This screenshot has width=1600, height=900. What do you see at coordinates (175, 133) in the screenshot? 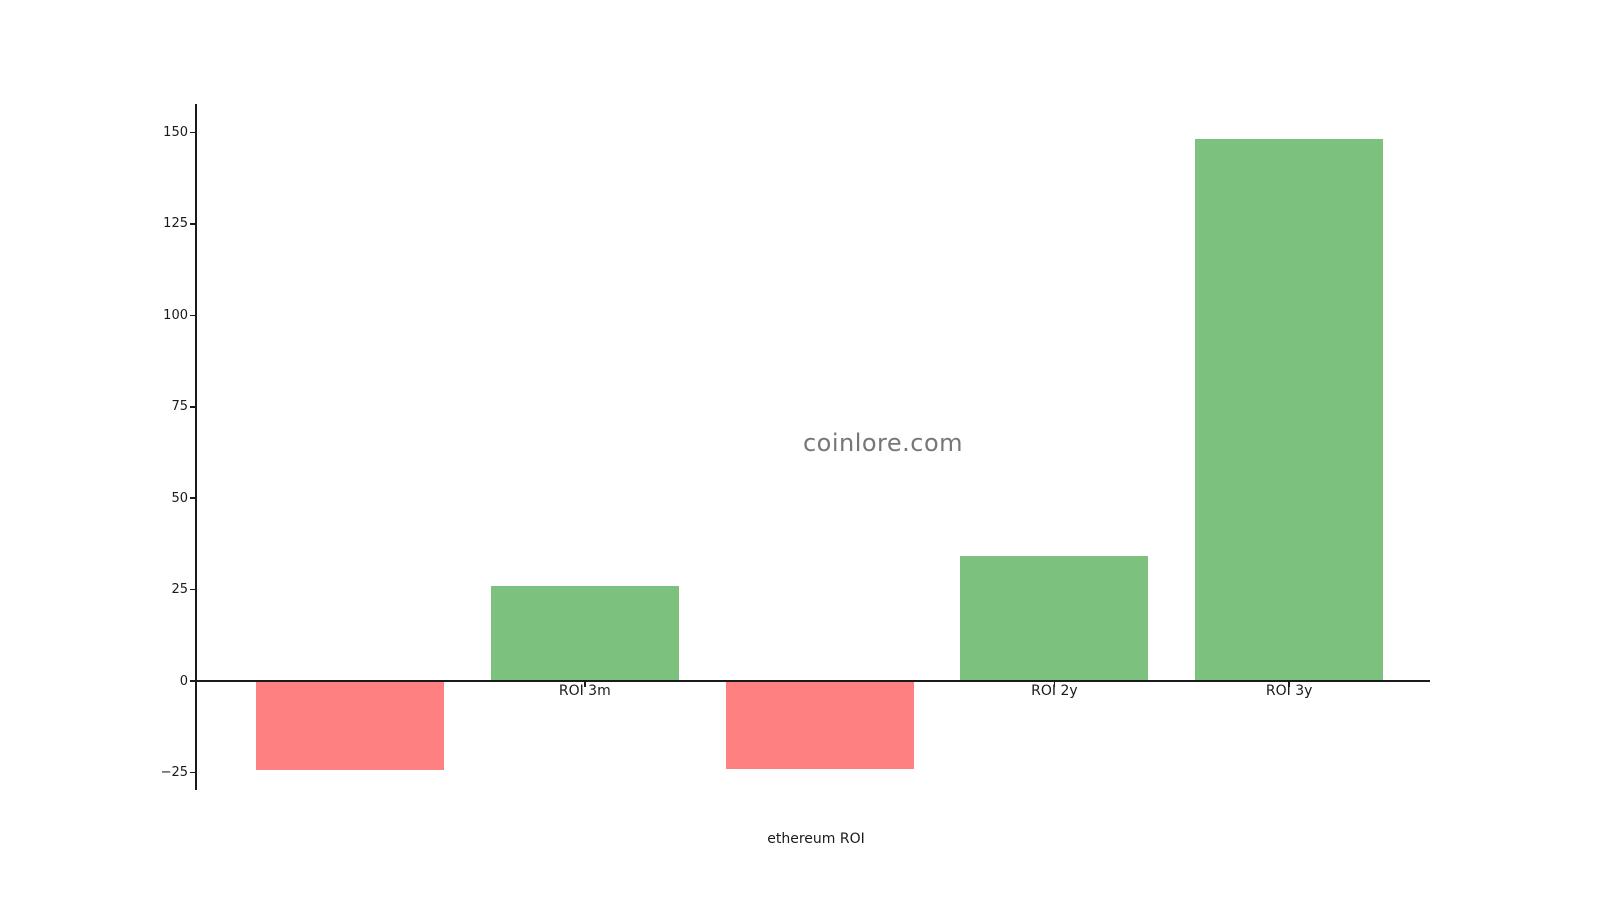
I see `y-tick-label: 150` at bounding box center [175, 133].